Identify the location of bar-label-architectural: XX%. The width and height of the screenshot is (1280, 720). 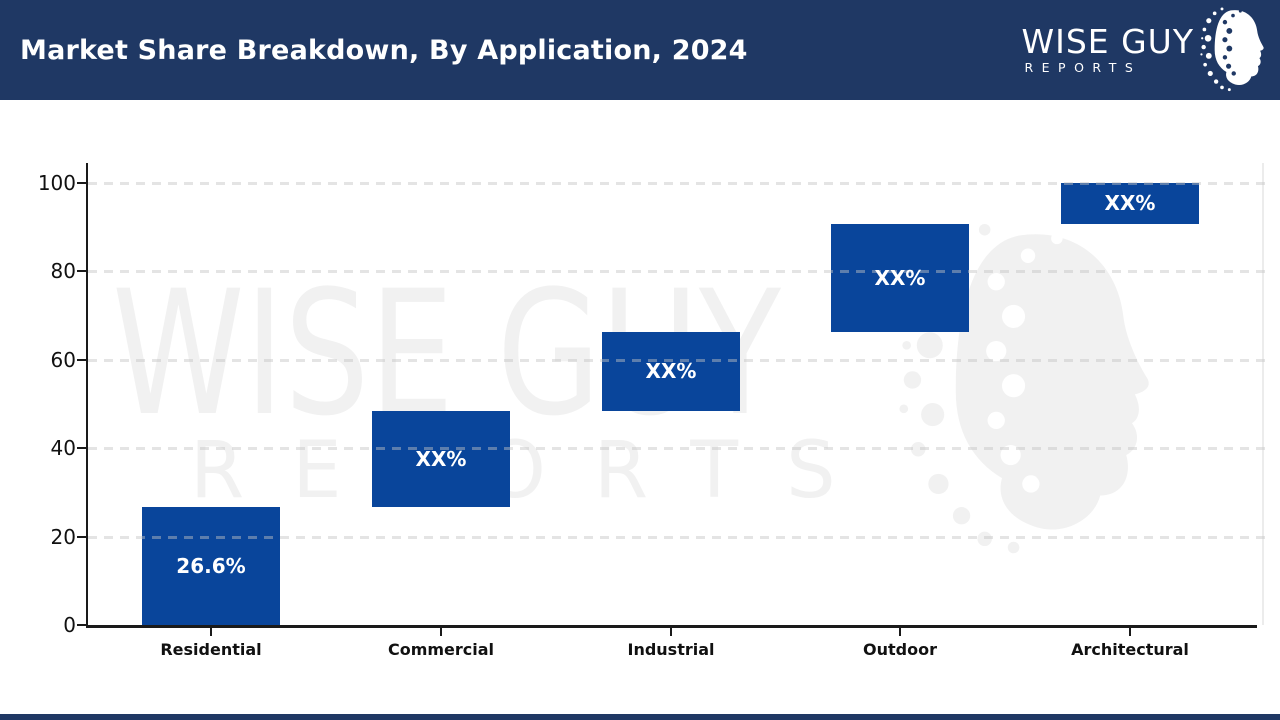
(1130, 203).